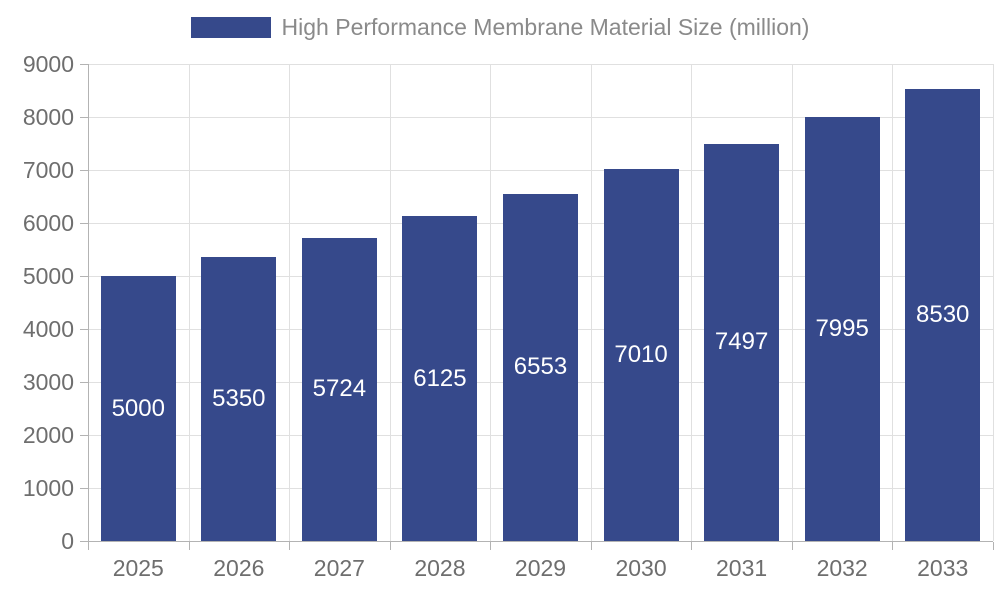 This screenshot has height=600, width=1000. I want to click on bar-value-label: 6553, so click(540, 367).